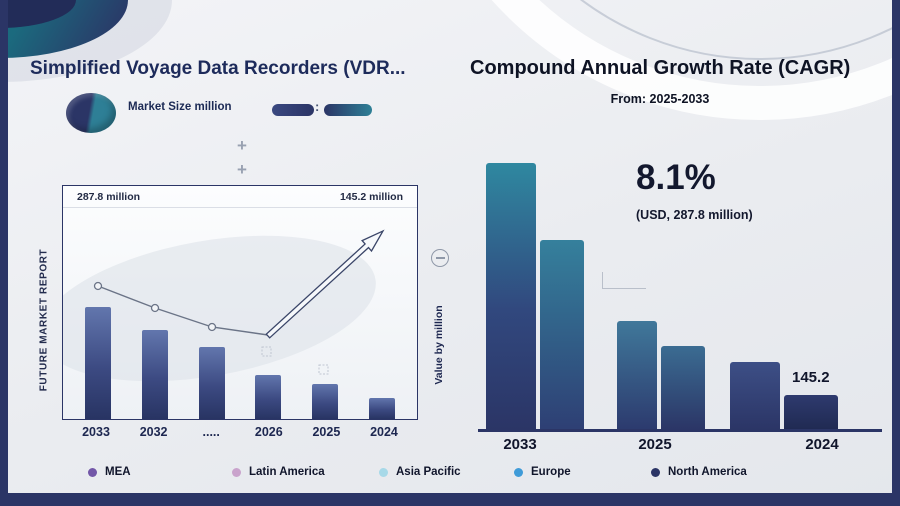 The width and height of the screenshot is (900, 506). I want to click on panel-annotations: 287.8 million 145.2 million, so click(240, 197).